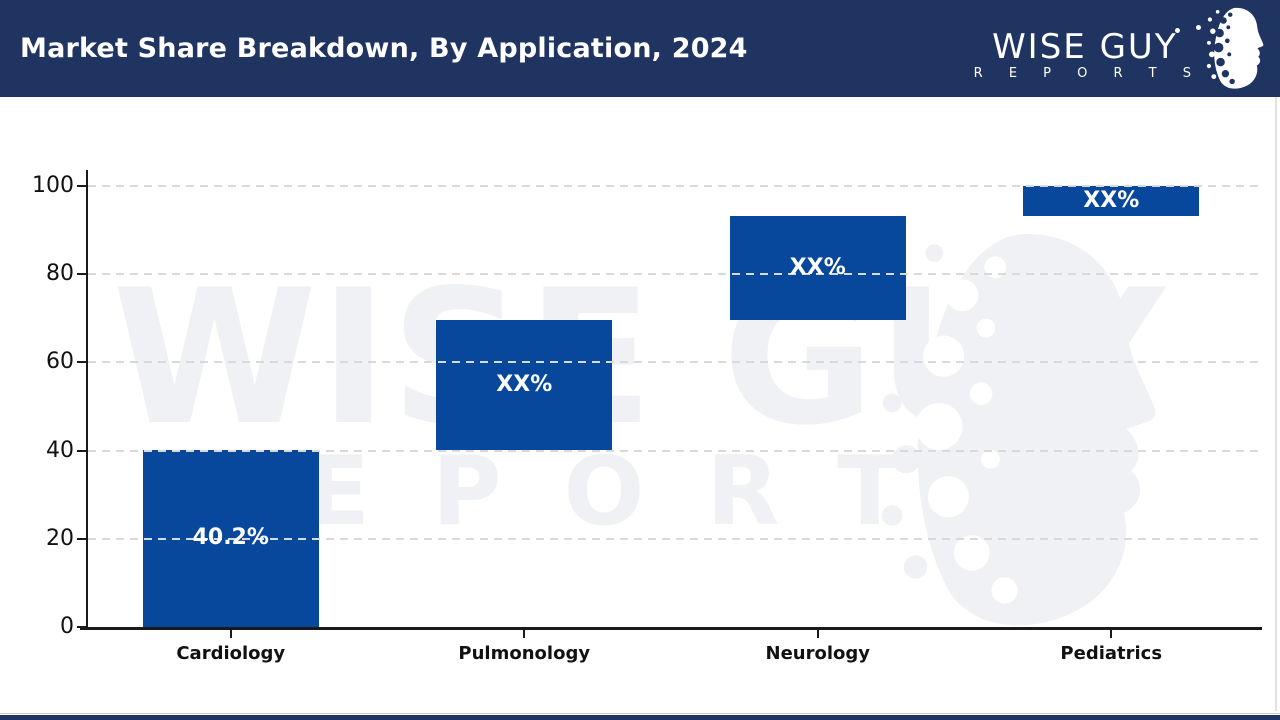 The width and height of the screenshot is (1280, 720). I want to click on y-tick-label-100: 100, so click(53, 185).